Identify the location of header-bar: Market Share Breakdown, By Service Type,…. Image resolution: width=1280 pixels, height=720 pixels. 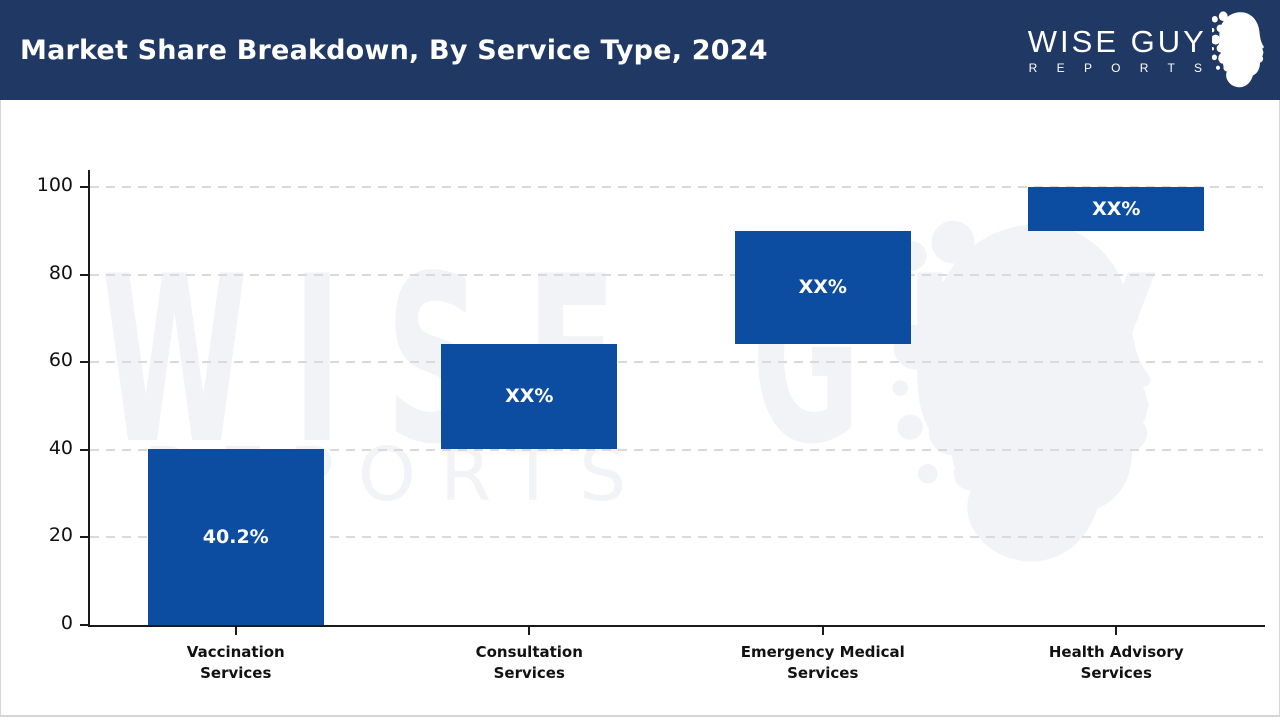
(640, 50).